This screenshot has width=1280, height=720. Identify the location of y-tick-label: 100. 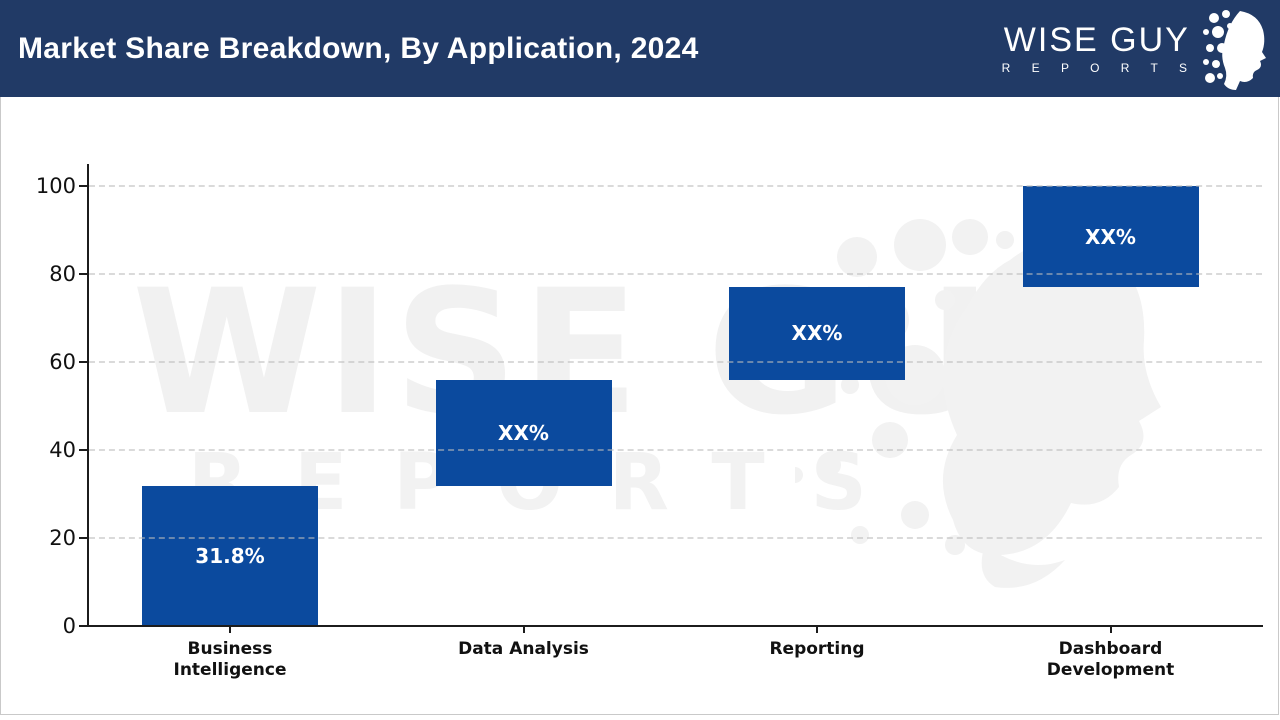
(55, 186).